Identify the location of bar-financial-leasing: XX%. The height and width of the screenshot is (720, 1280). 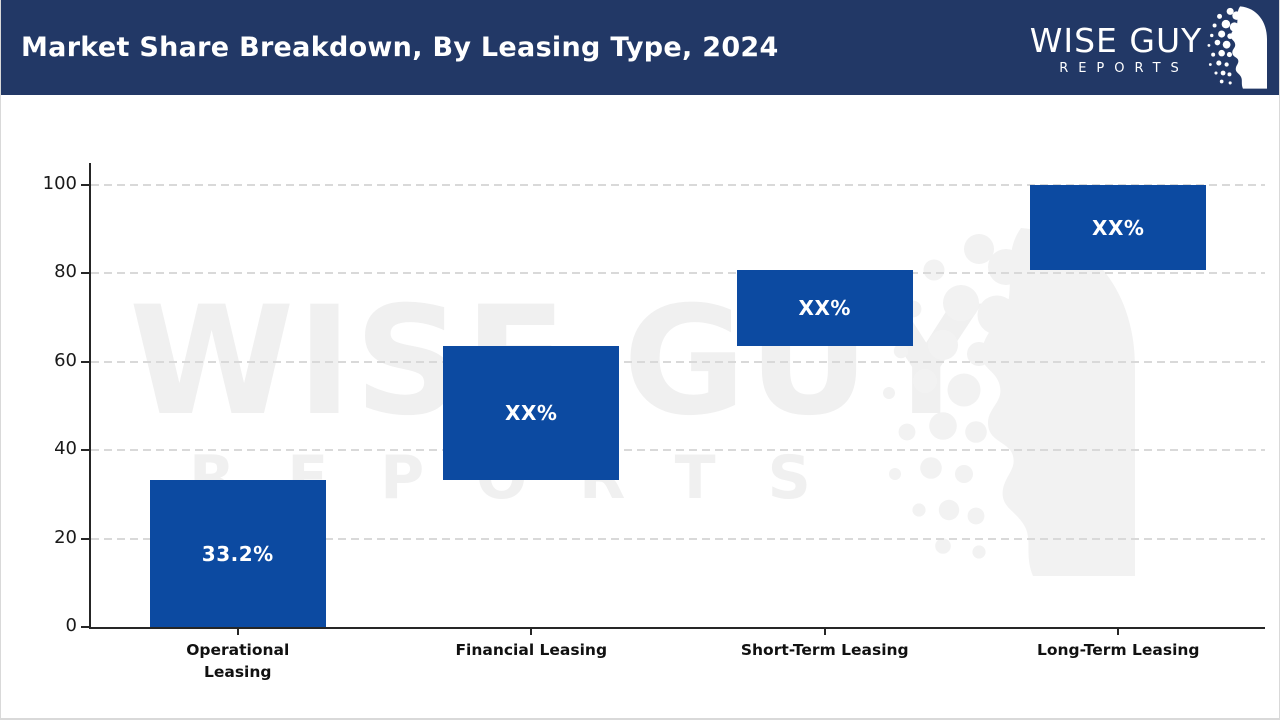
(531, 413).